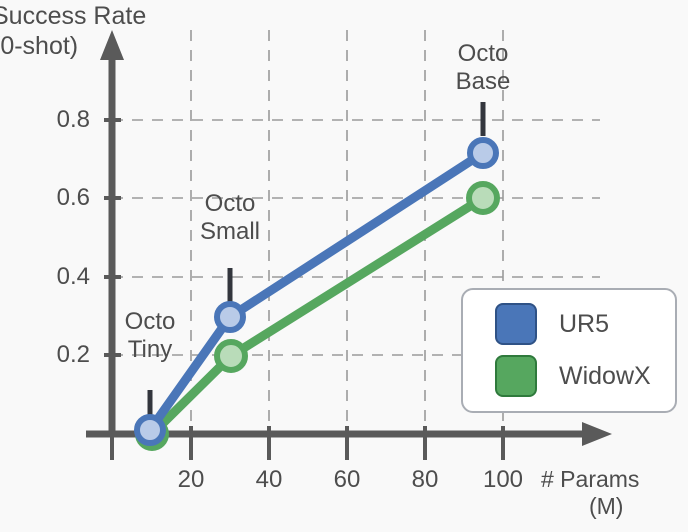 The height and width of the screenshot is (532, 688). I want to click on legend-item-widowx: WidowX, so click(569, 376).